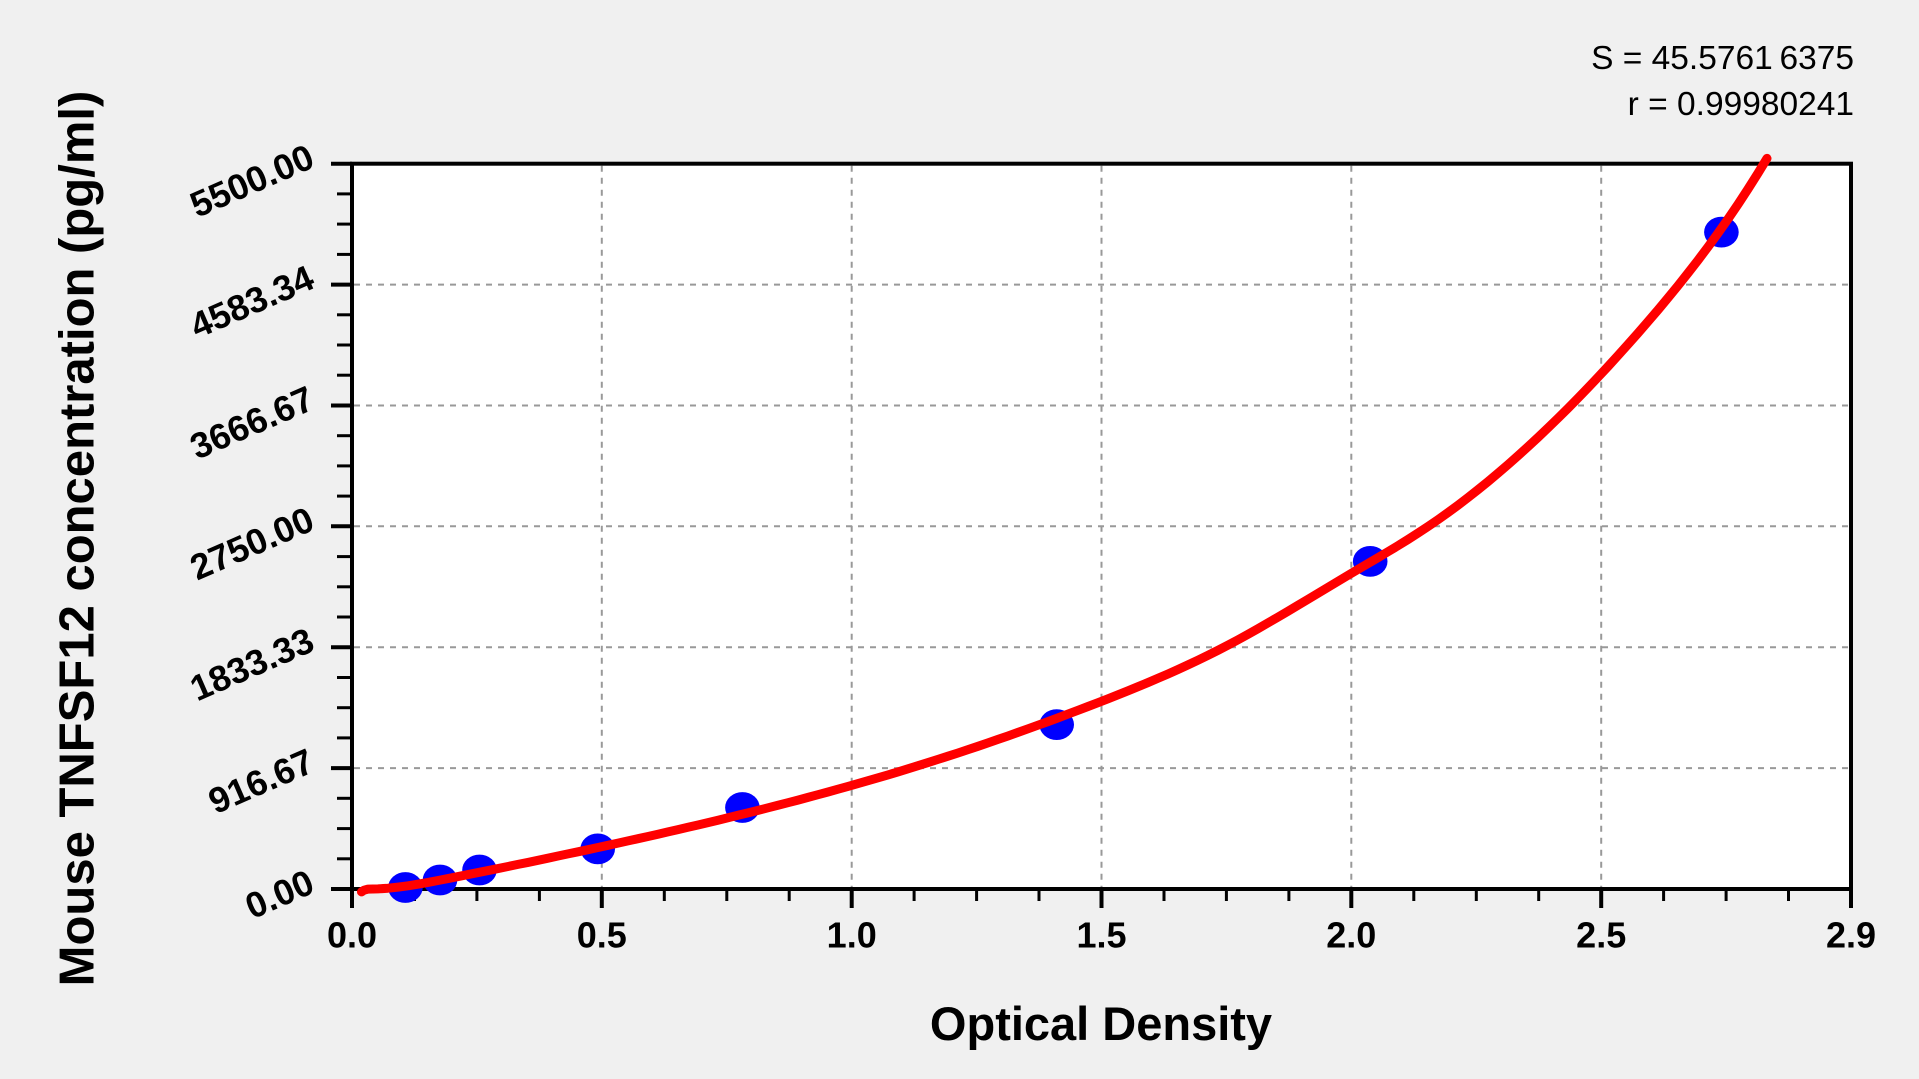 The image size is (1919, 1079). I want to click on svg-text: r = 0.99980241, so click(1741, 104).